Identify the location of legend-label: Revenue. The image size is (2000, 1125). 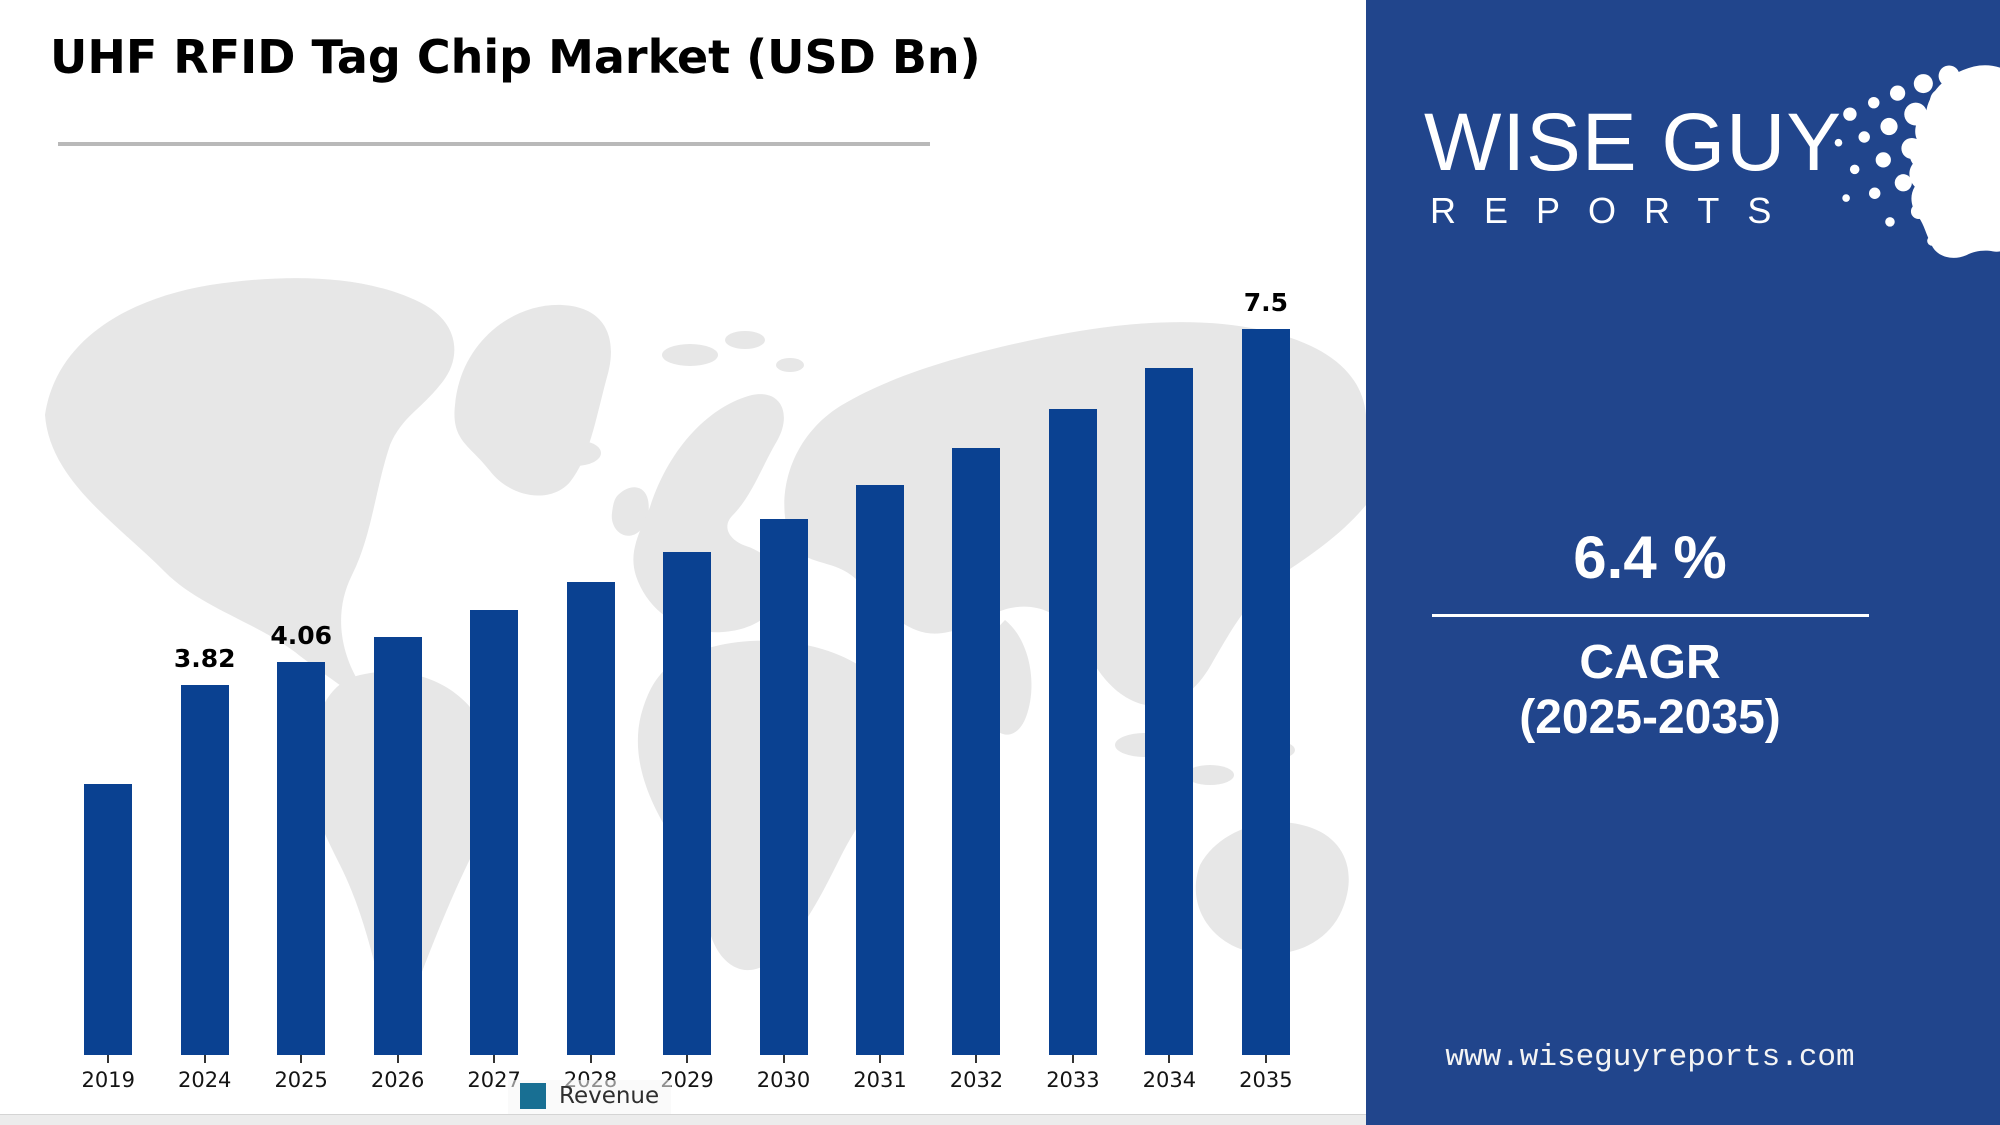
(609, 1096).